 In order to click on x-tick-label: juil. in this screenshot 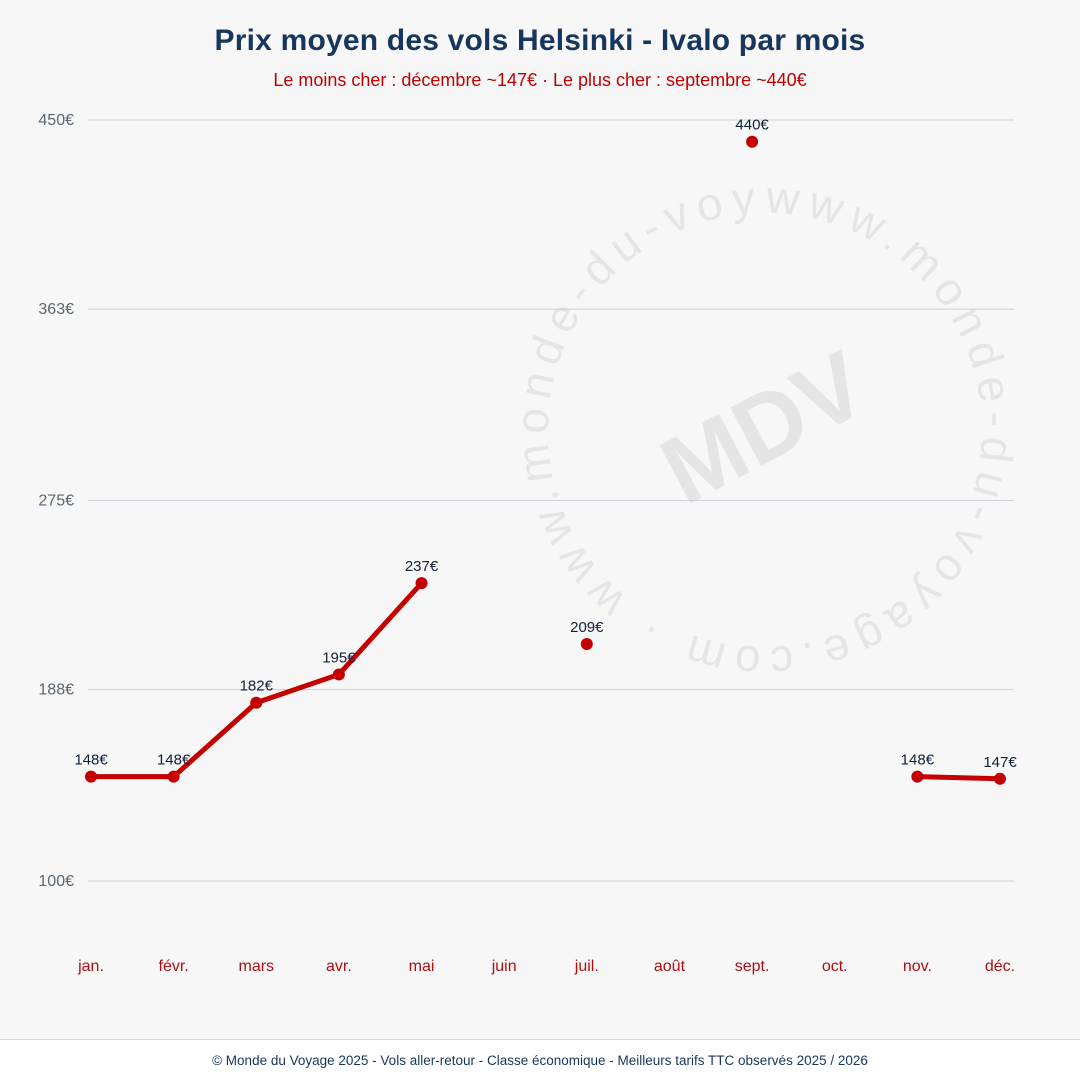, I will do `click(586, 966)`.